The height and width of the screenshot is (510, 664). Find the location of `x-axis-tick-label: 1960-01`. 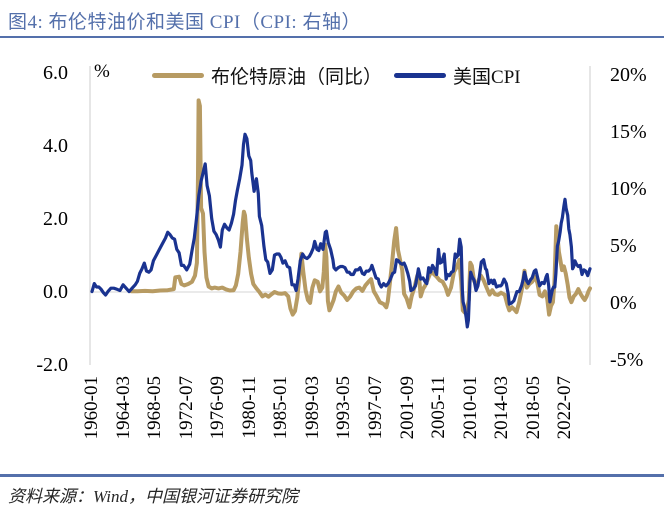

x-axis-tick-label: 1960-01 is located at coordinates (91, 408).